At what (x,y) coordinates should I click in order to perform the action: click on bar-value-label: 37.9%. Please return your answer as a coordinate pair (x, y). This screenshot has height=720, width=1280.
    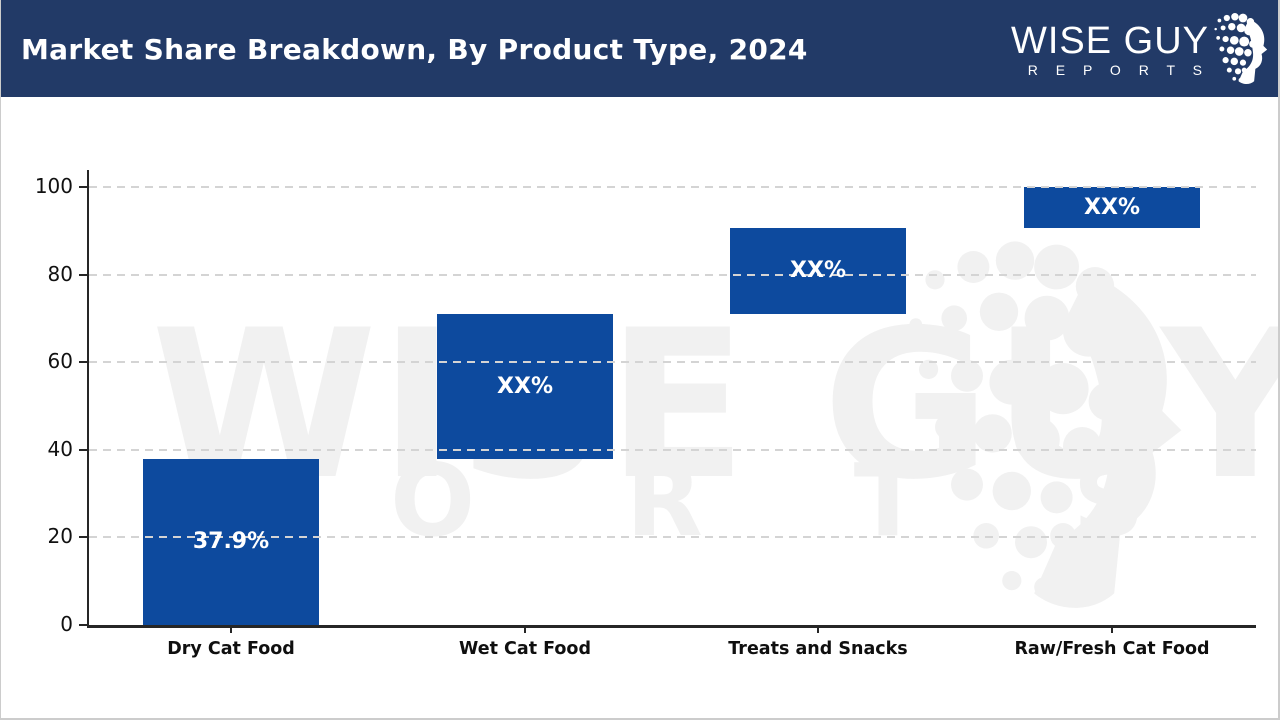
    Looking at the image, I should click on (231, 541).